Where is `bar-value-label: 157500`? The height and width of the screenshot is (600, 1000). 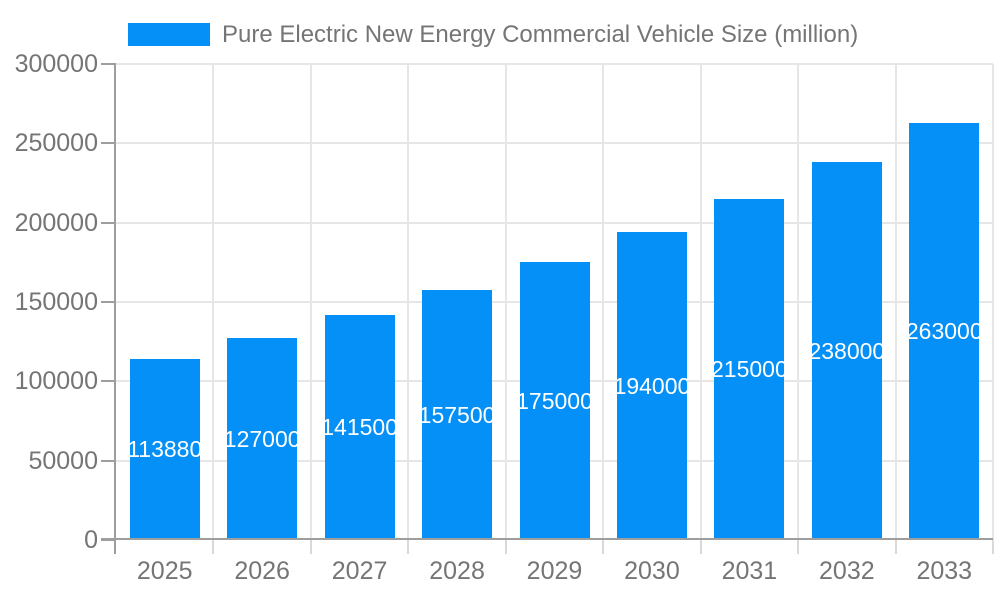 bar-value-label: 157500 is located at coordinates (457, 414).